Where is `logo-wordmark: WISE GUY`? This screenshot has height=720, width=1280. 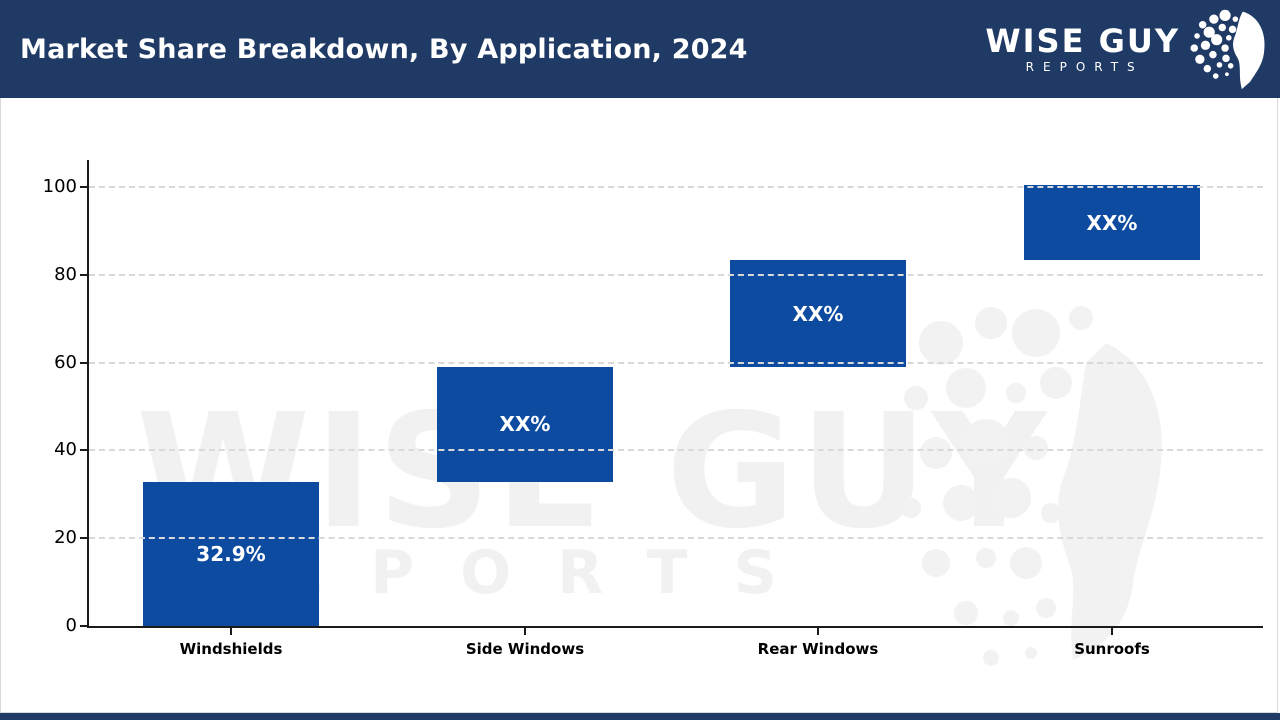 logo-wordmark: WISE GUY is located at coordinates (1082, 40).